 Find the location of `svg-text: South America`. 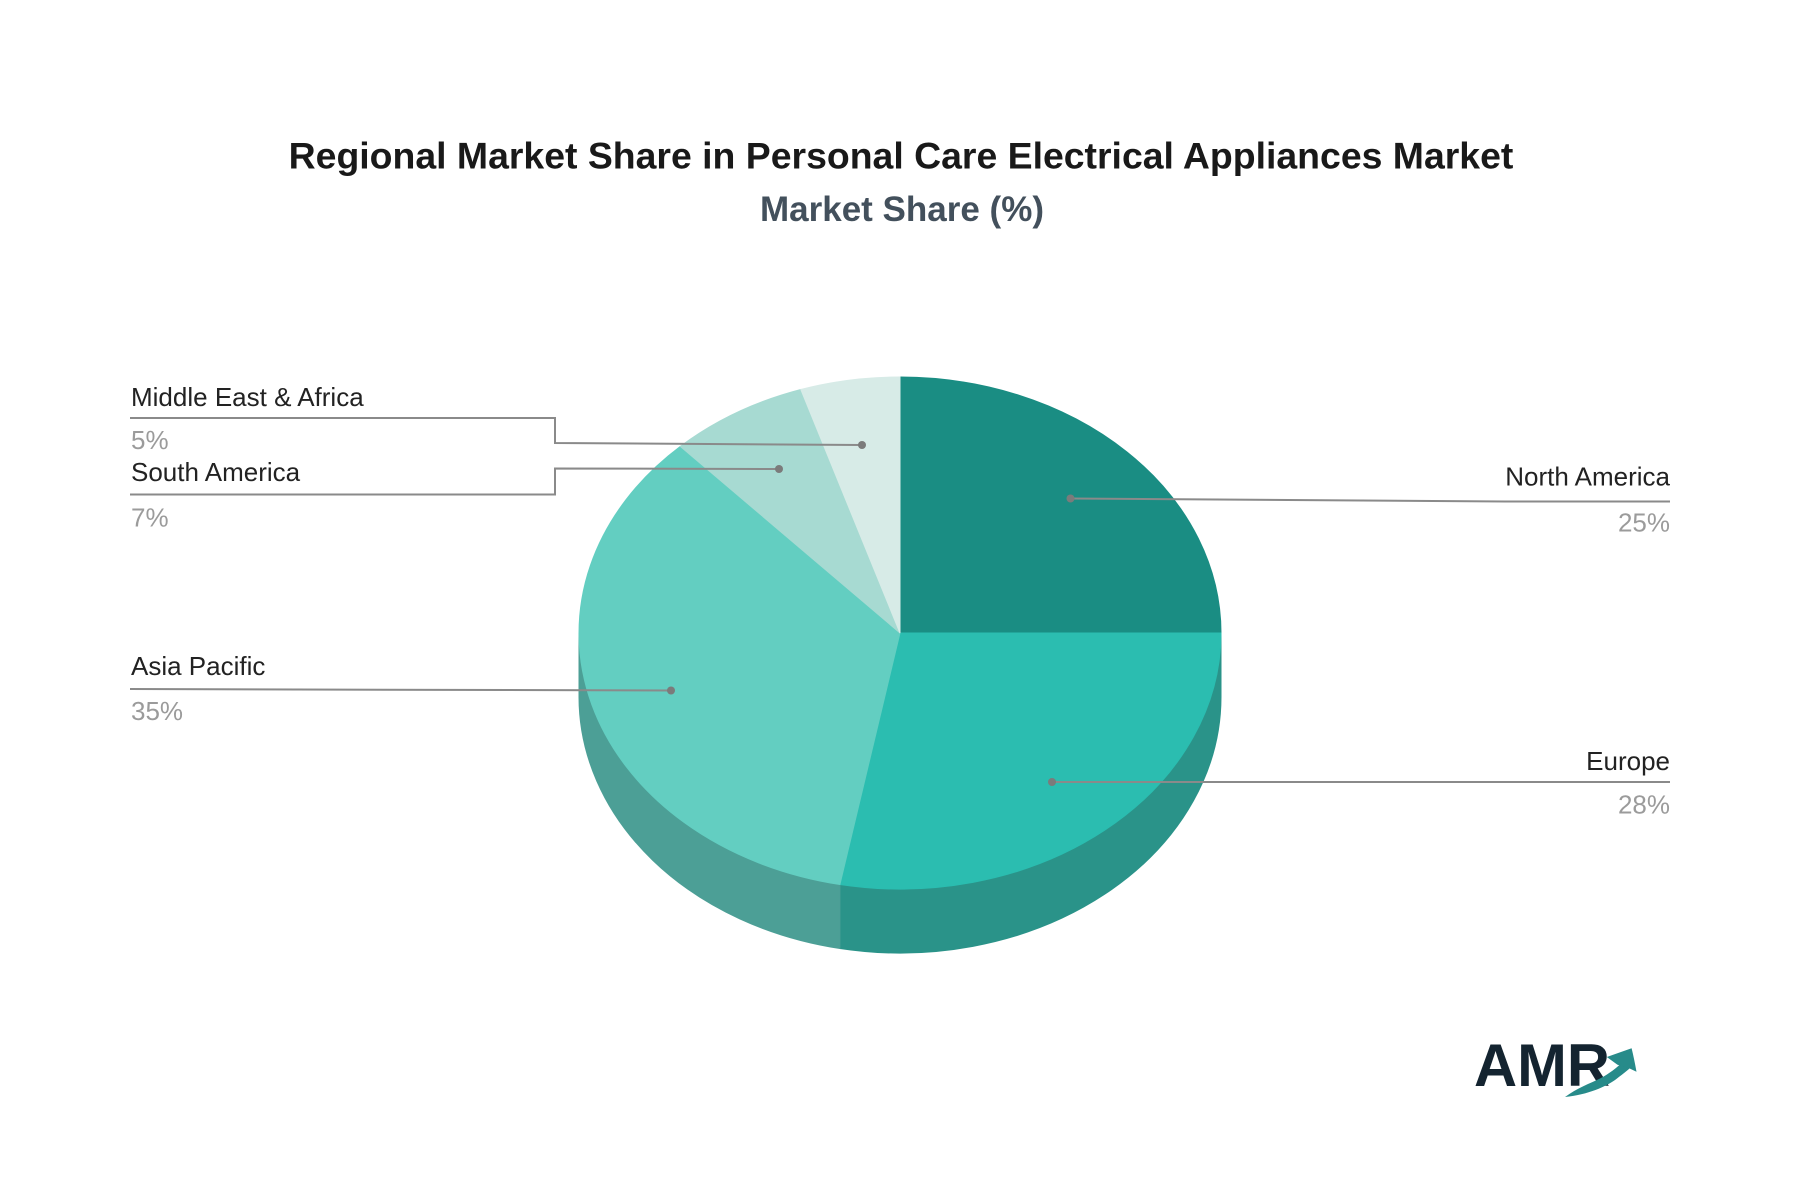

svg-text: South America is located at coordinates (216, 472).